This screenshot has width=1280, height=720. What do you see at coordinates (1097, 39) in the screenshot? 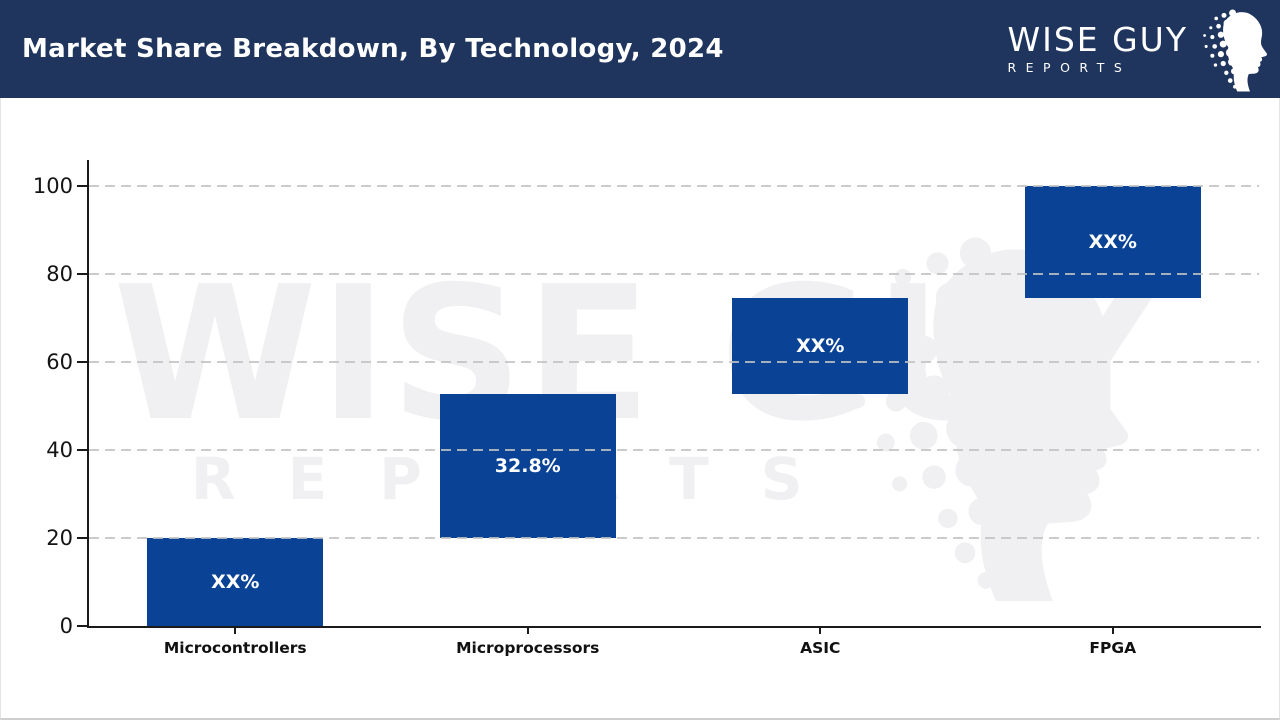
I see `brand-name: WISE GUY` at bounding box center [1097, 39].